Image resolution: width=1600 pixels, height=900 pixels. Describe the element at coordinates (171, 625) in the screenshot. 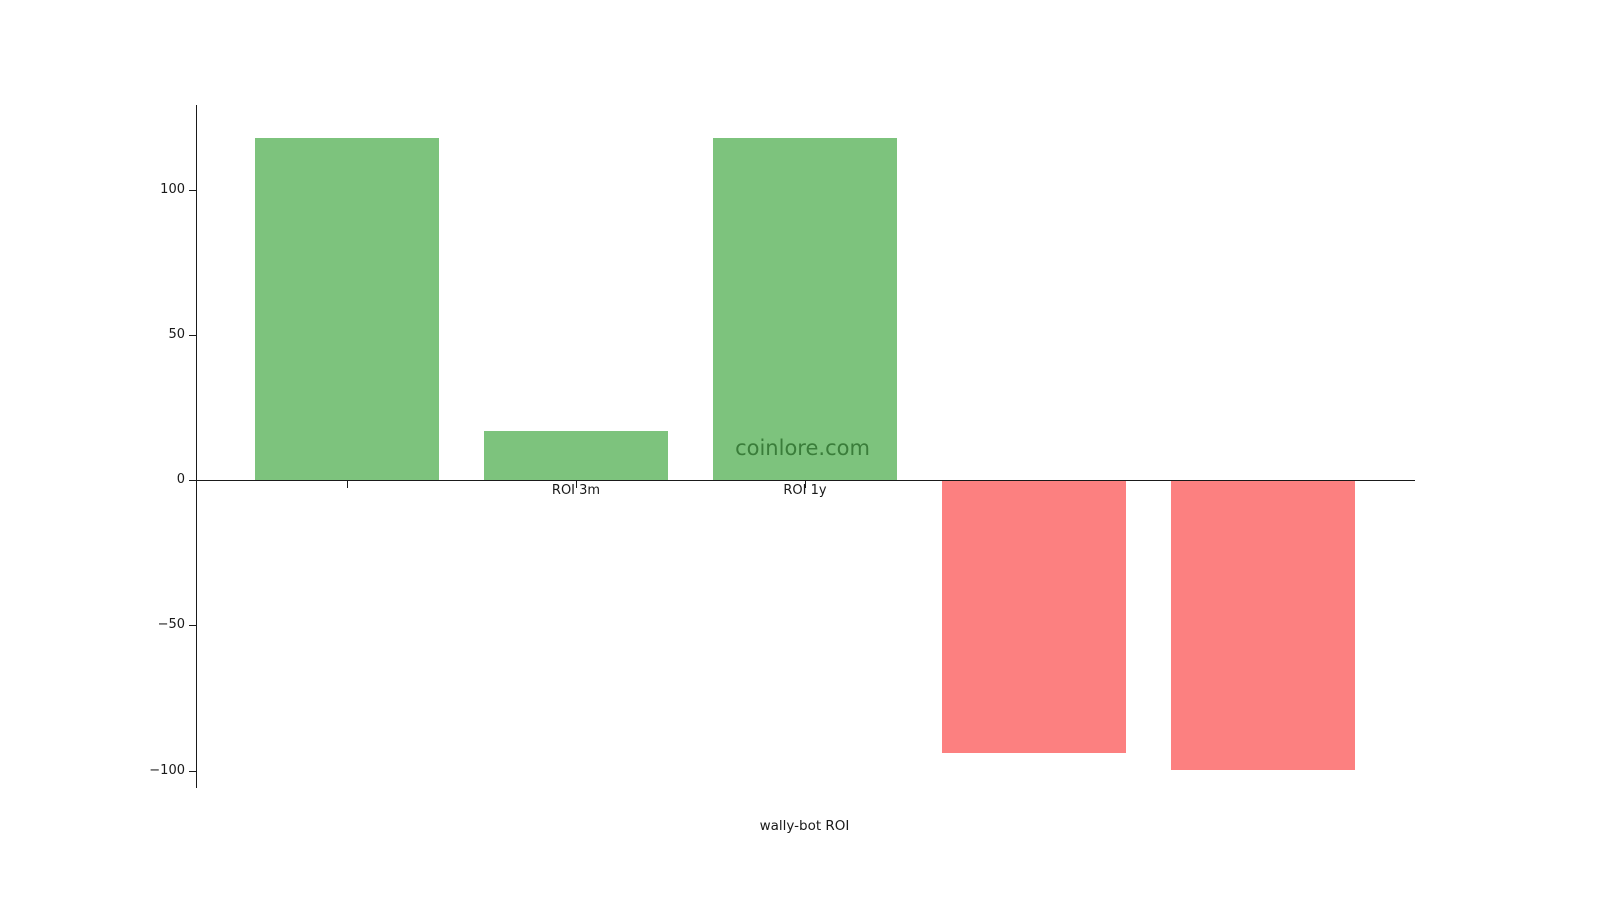

I see `y-tick-label: −50` at that location.